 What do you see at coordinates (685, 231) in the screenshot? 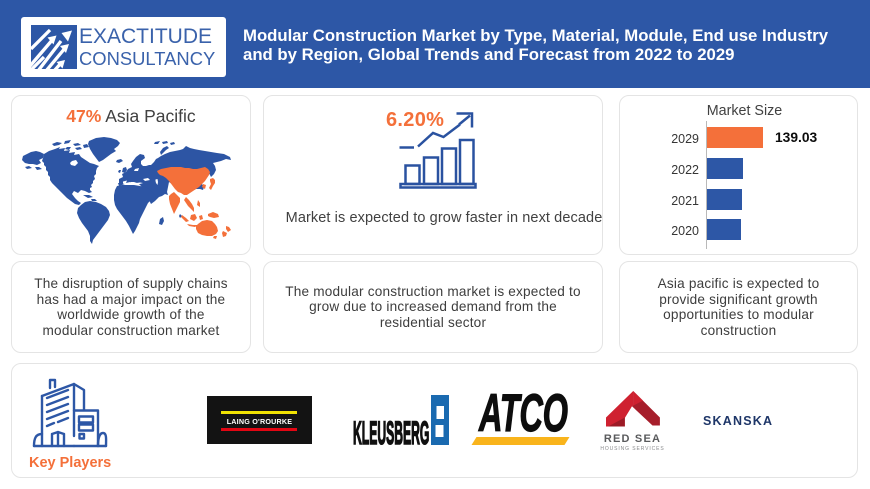
I see `svg-text: 2020` at bounding box center [685, 231].